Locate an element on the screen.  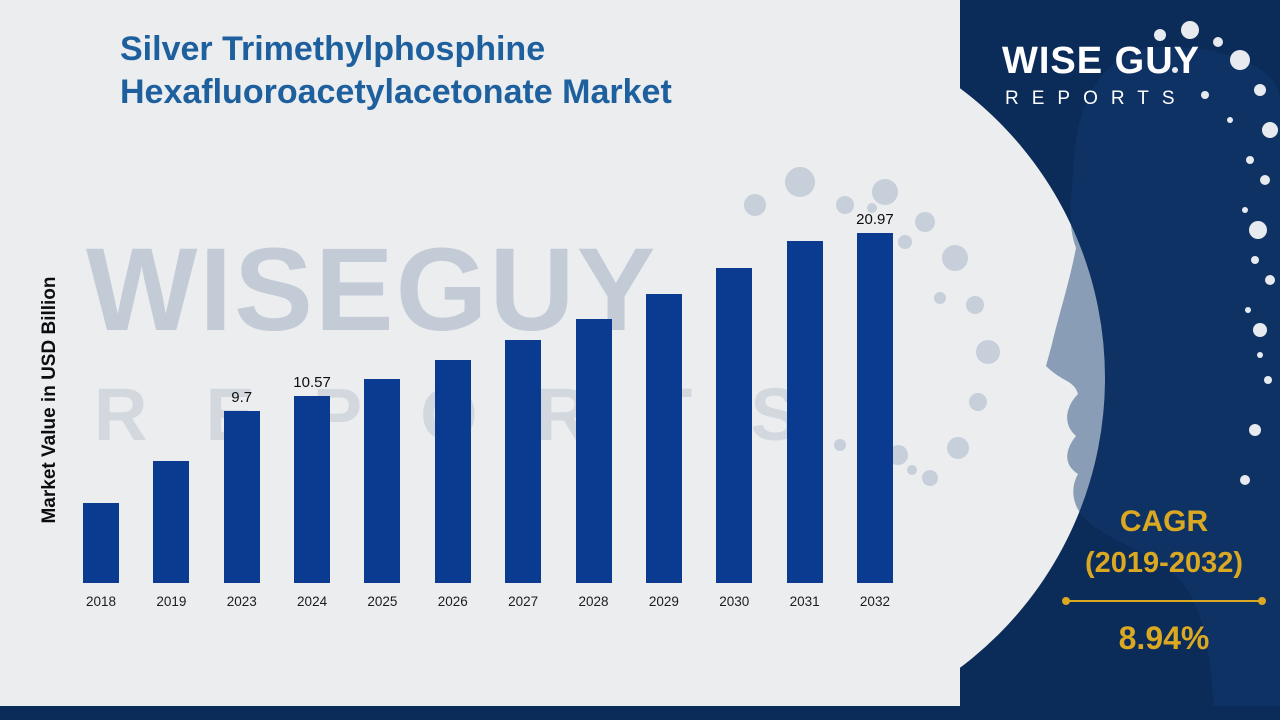
bar-slot: 20.97 2032 is located at coordinates (875, 410).